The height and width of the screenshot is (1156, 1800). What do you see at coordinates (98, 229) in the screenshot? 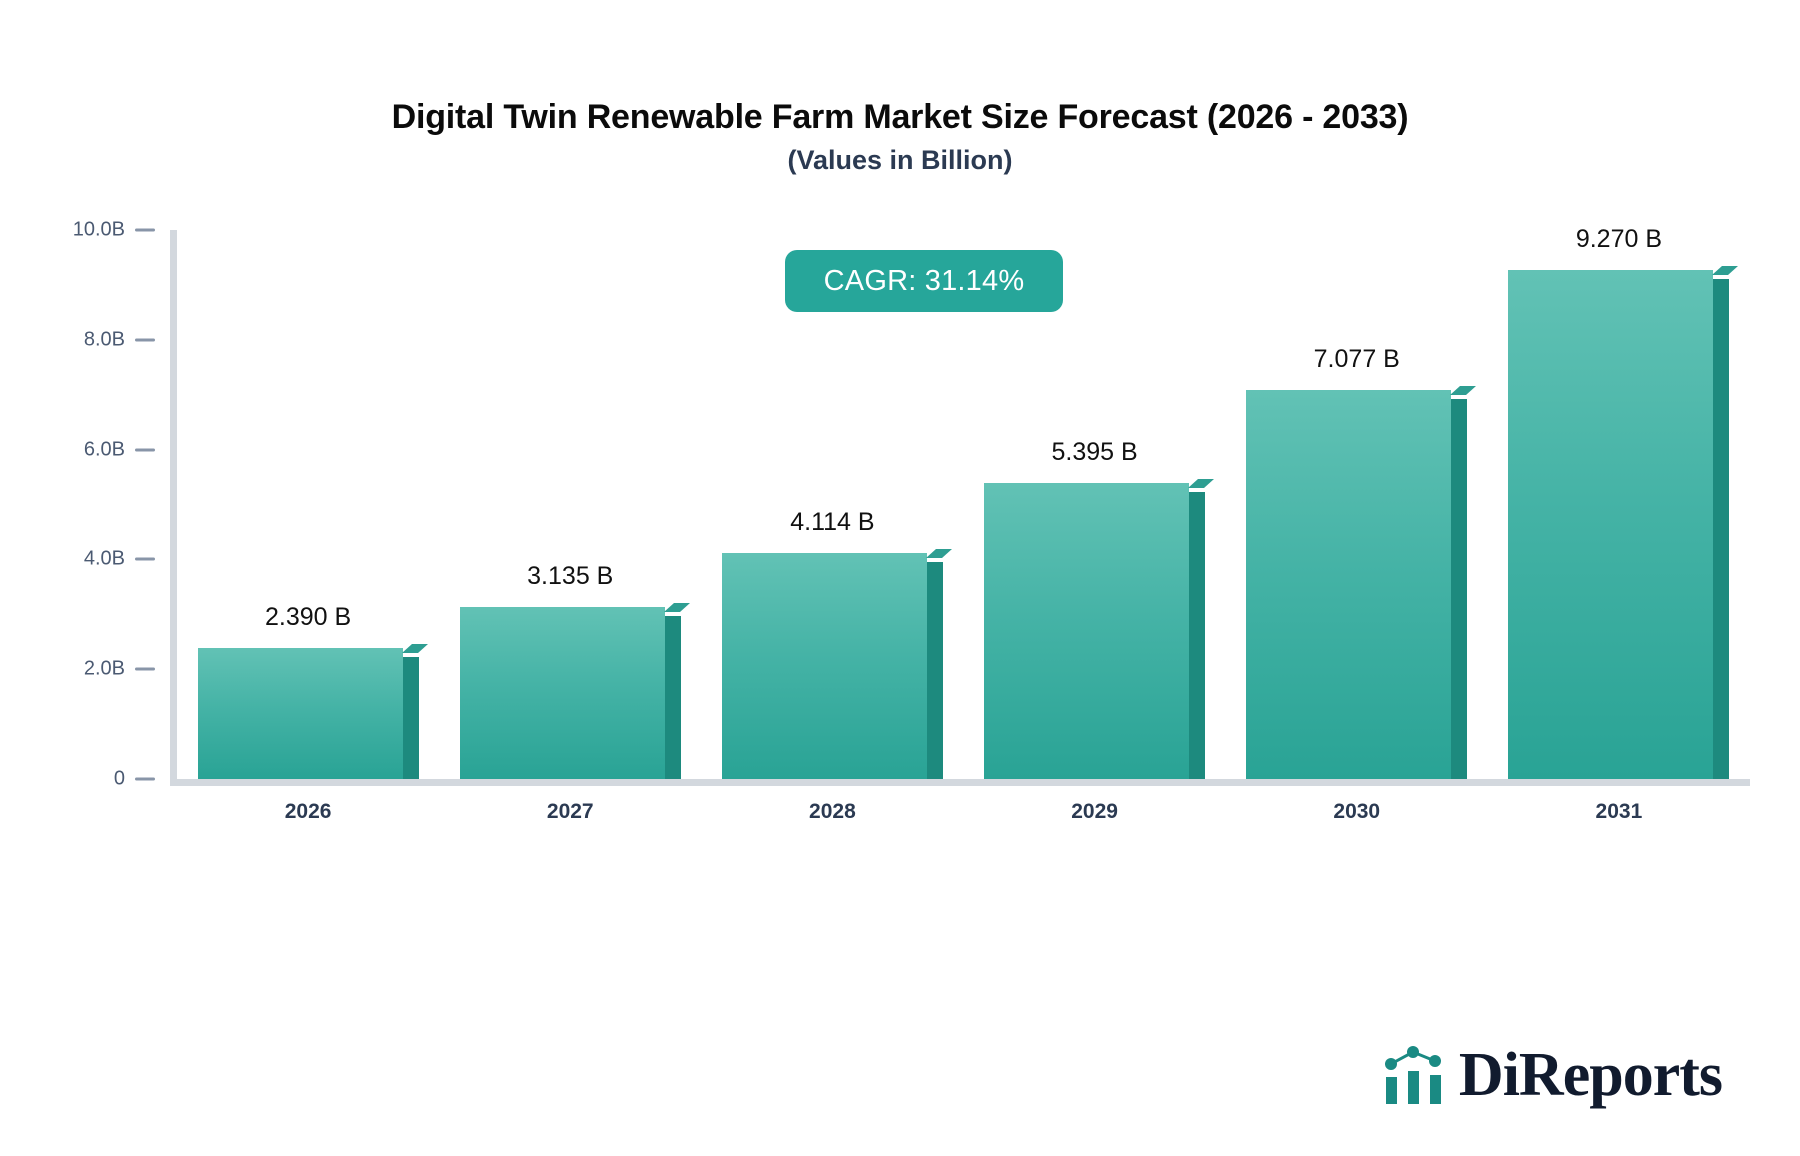
I see `y-axis-tick-label: 10.0B` at bounding box center [98, 229].